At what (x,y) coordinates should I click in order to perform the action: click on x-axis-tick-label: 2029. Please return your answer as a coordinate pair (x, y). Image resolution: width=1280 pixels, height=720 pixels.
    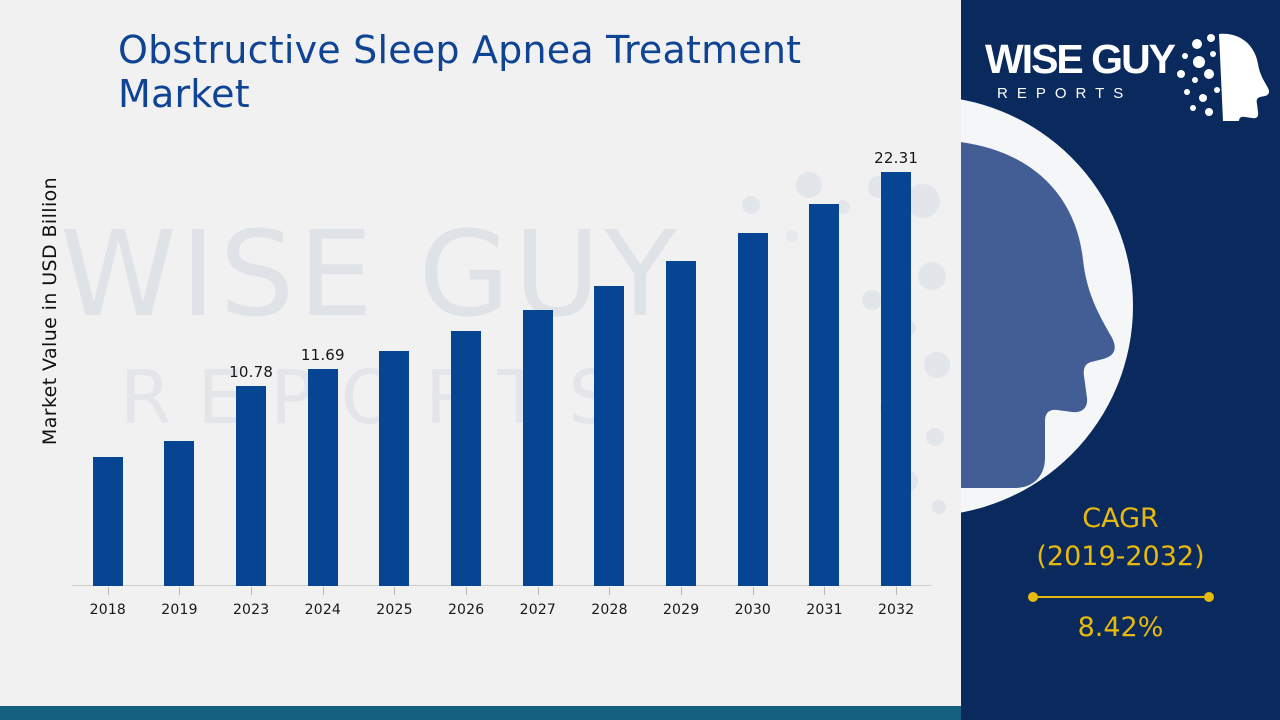
    Looking at the image, I should click on (681, 610).